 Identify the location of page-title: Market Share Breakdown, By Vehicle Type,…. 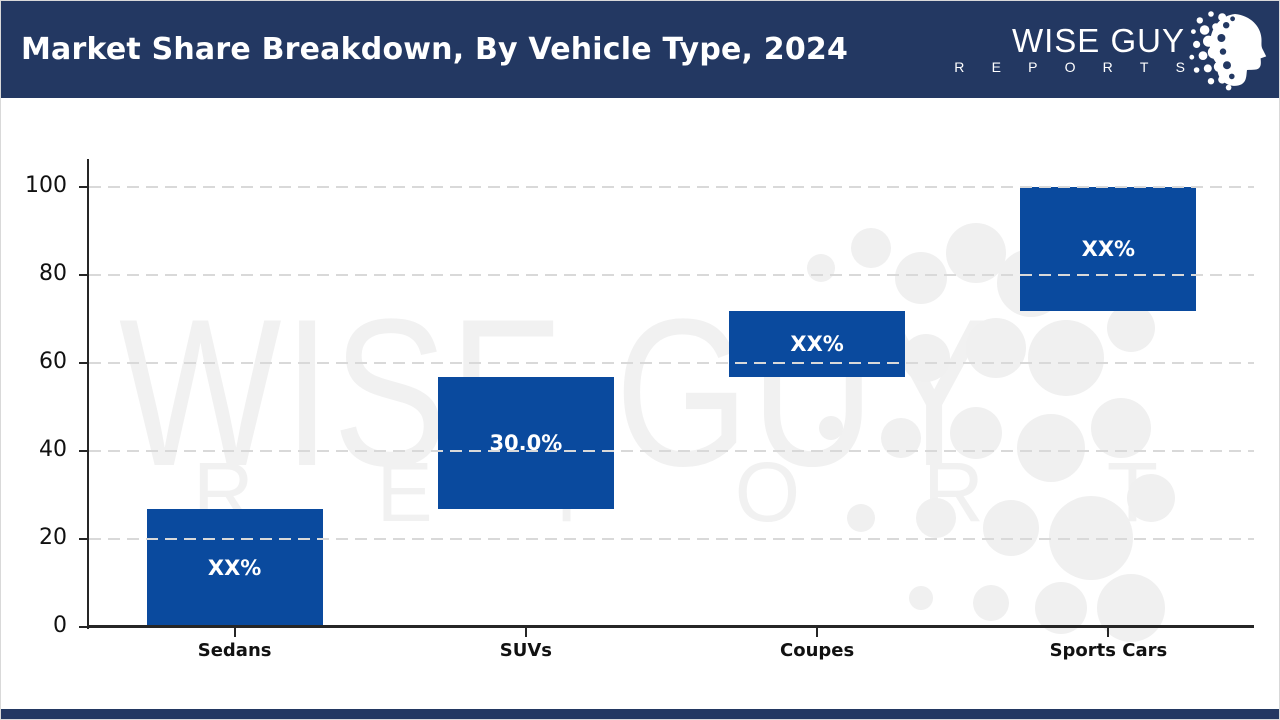
(435, 49).